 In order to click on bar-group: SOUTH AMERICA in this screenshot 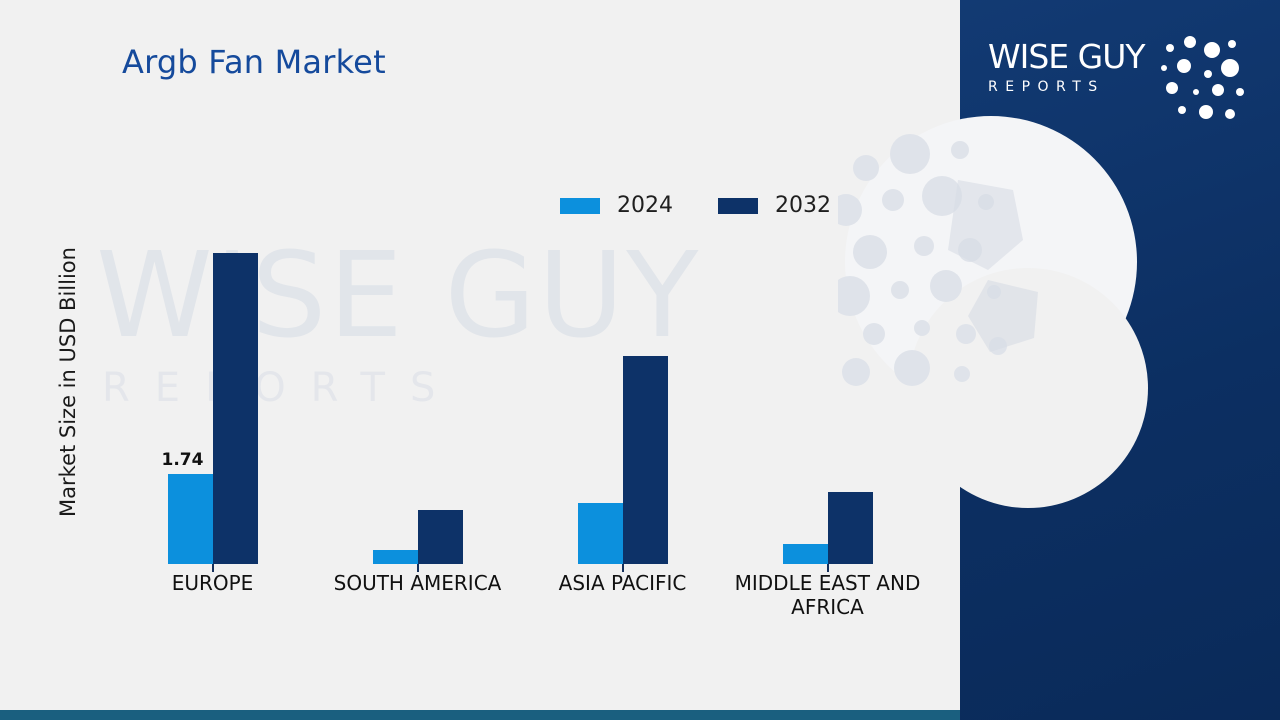, I will do `click(417, 377)`.